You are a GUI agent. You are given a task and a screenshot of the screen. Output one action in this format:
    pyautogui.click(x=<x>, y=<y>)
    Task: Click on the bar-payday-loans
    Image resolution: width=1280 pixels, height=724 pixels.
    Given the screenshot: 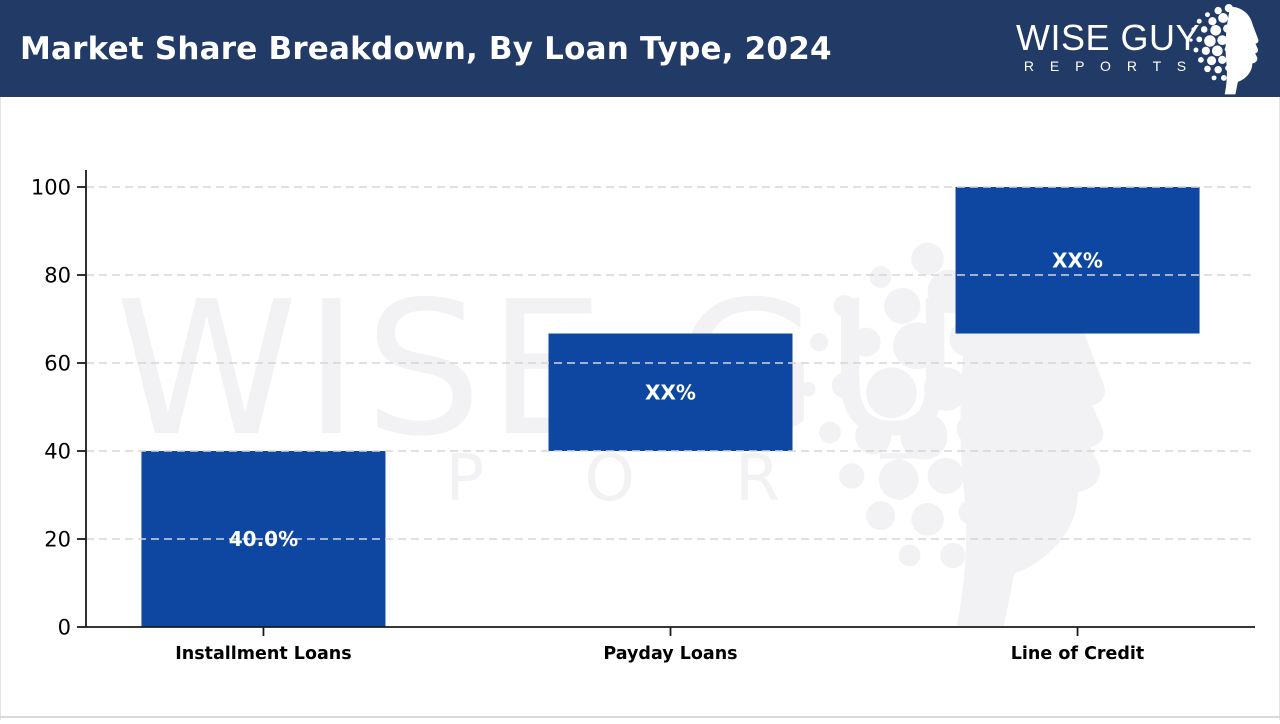 What is the action you would take?
    pyautogui.click(x=670, y=392)
    